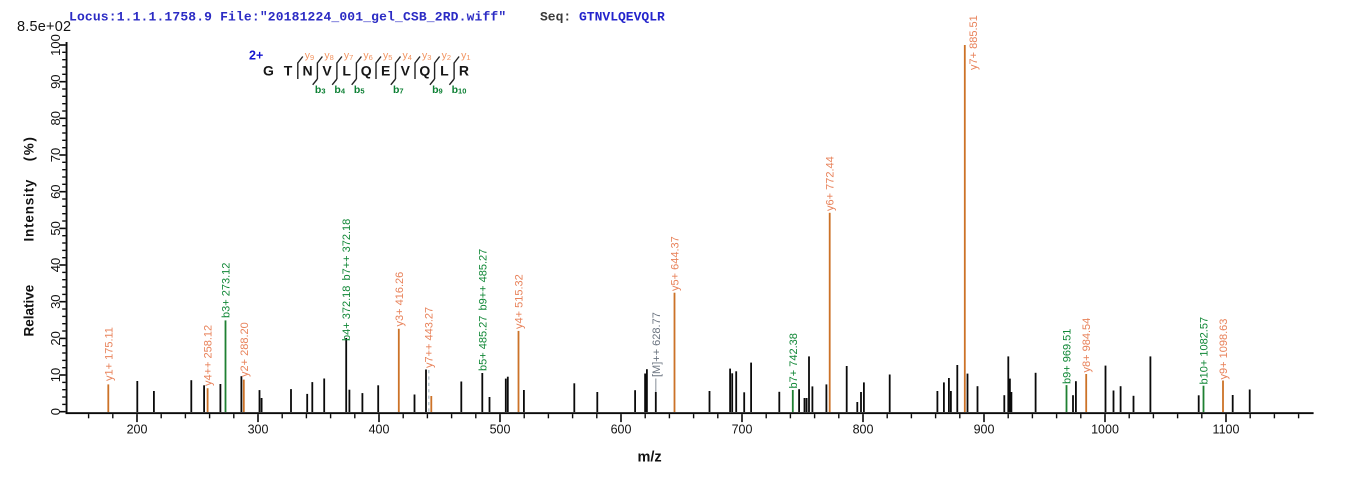  I want to click on svg-text: b4, so click(339, 90).